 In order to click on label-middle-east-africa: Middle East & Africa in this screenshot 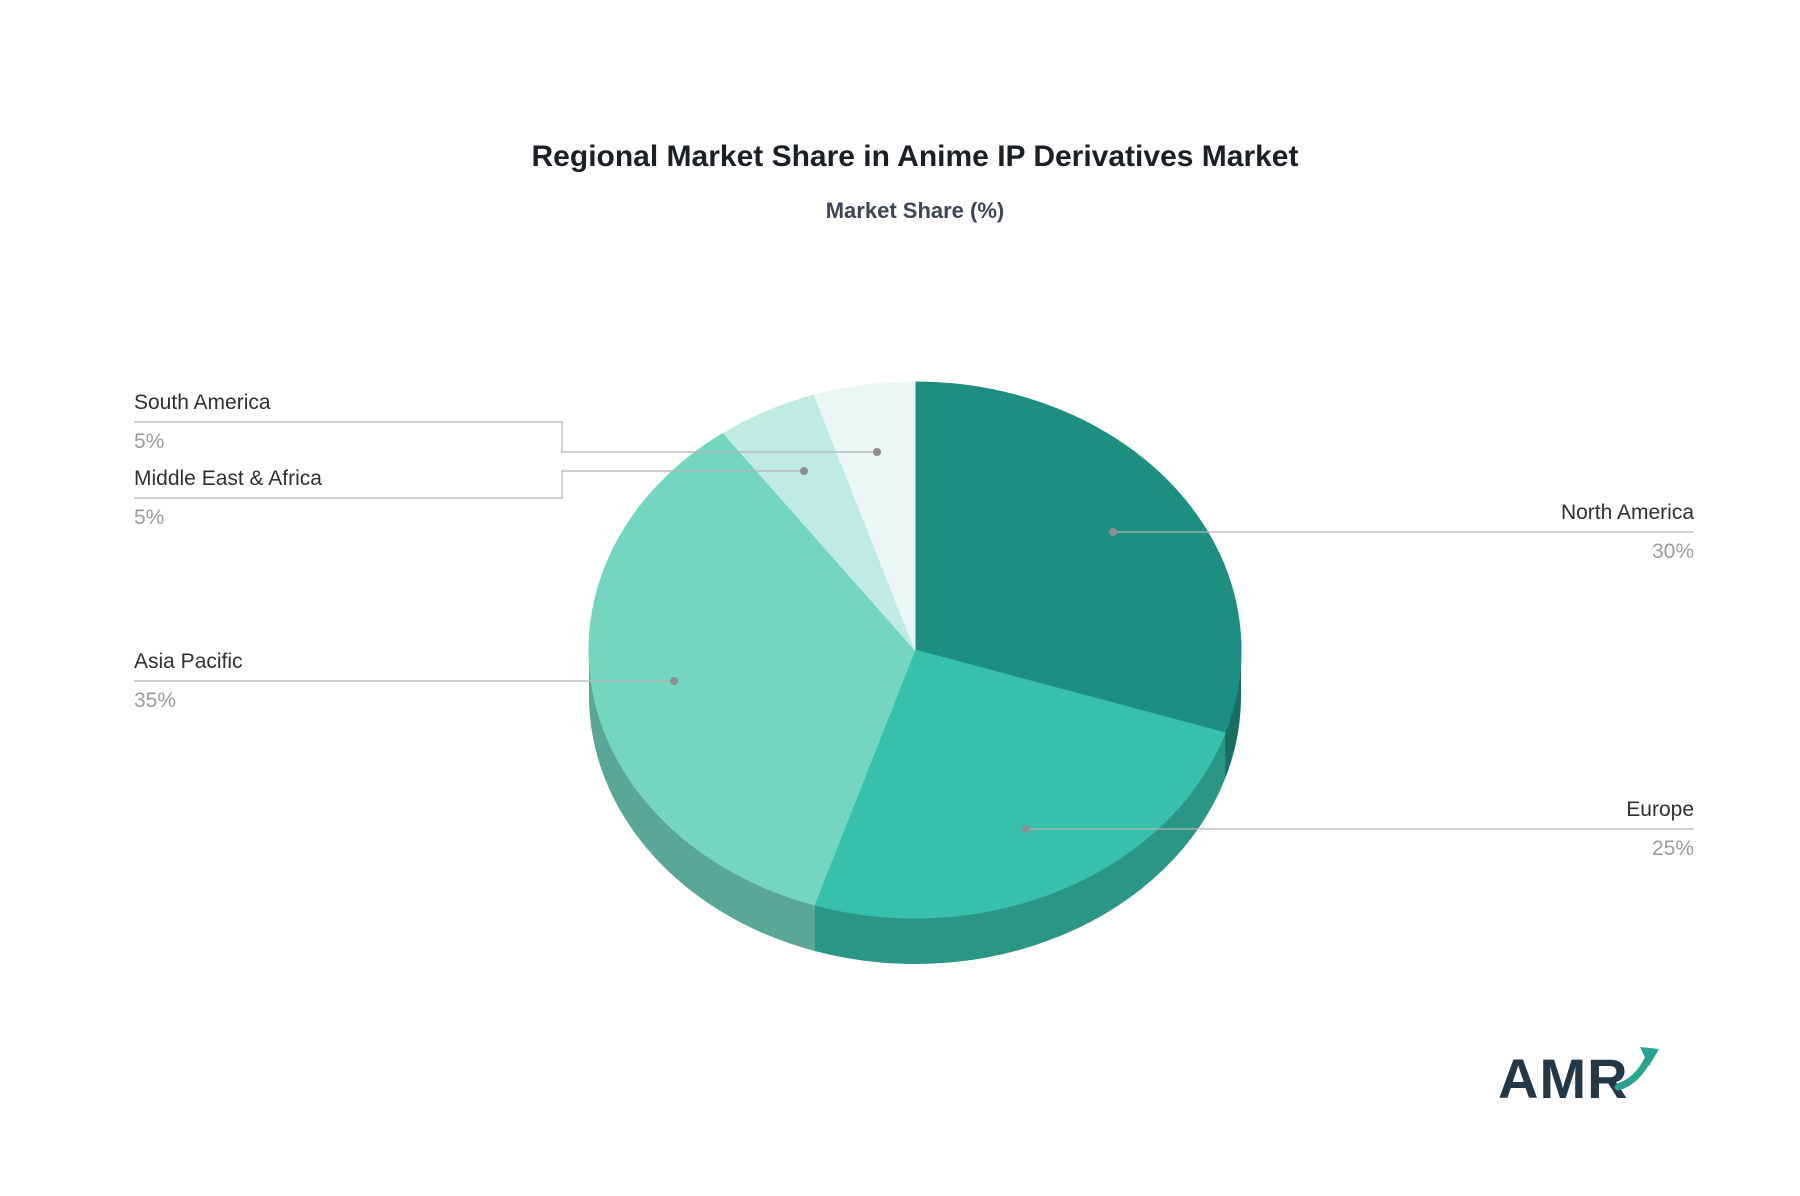, I will do `click(228, 478)`.